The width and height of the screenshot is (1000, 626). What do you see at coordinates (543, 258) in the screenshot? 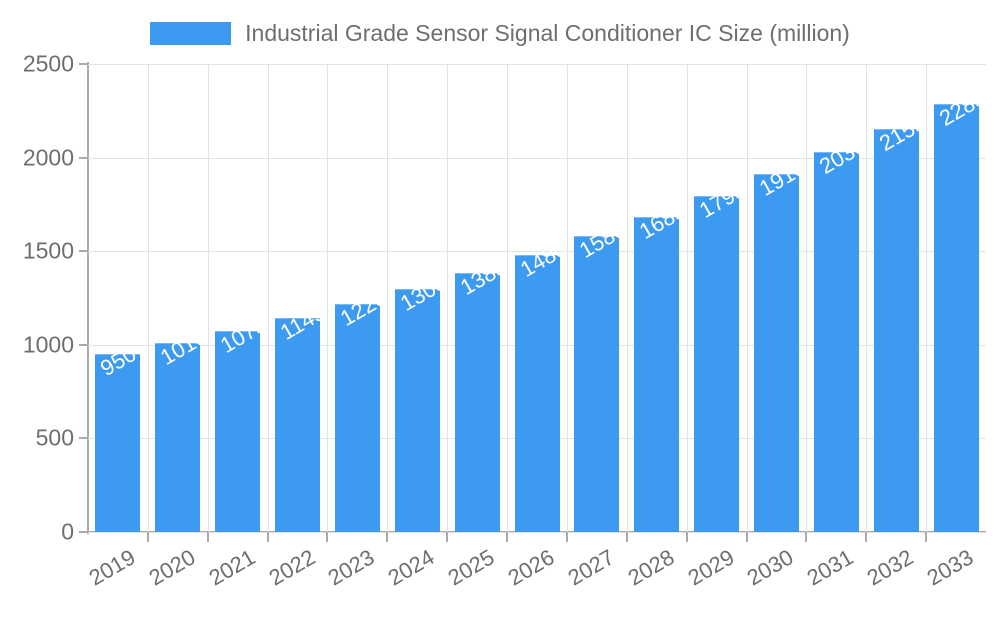
I see `bar-value-label: 1480` at bounding box center [543, 258].